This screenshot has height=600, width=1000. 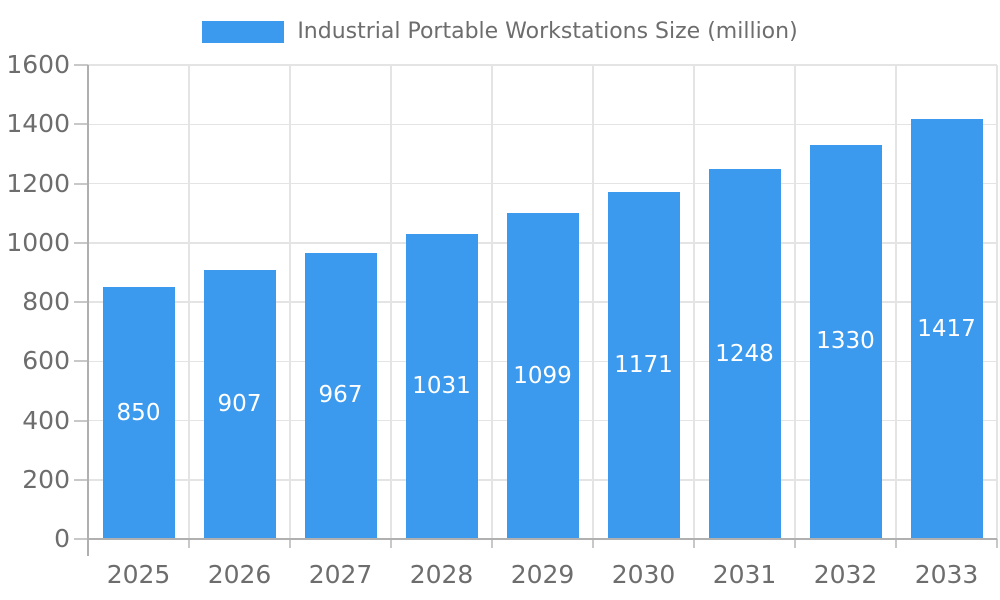 I want to click on x-tick-label: 2033, so click(x=946, y=574).